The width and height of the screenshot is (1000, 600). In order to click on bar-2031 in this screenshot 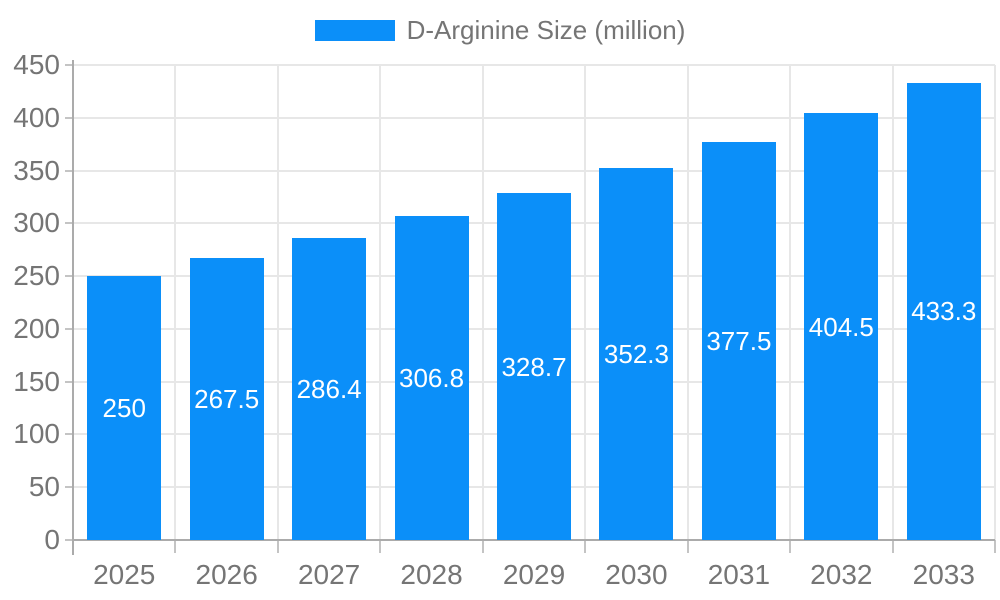, I will do `click(738, 340)`.